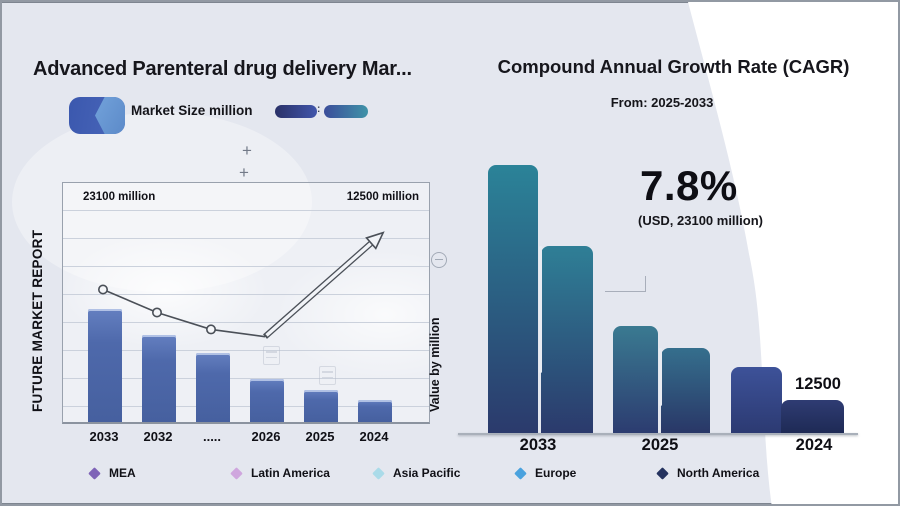 Image resolution: width=900 pixels, height=506 pixels. I want to click on cagr-subtitle: From: 2025-2033, so click(662, 102).